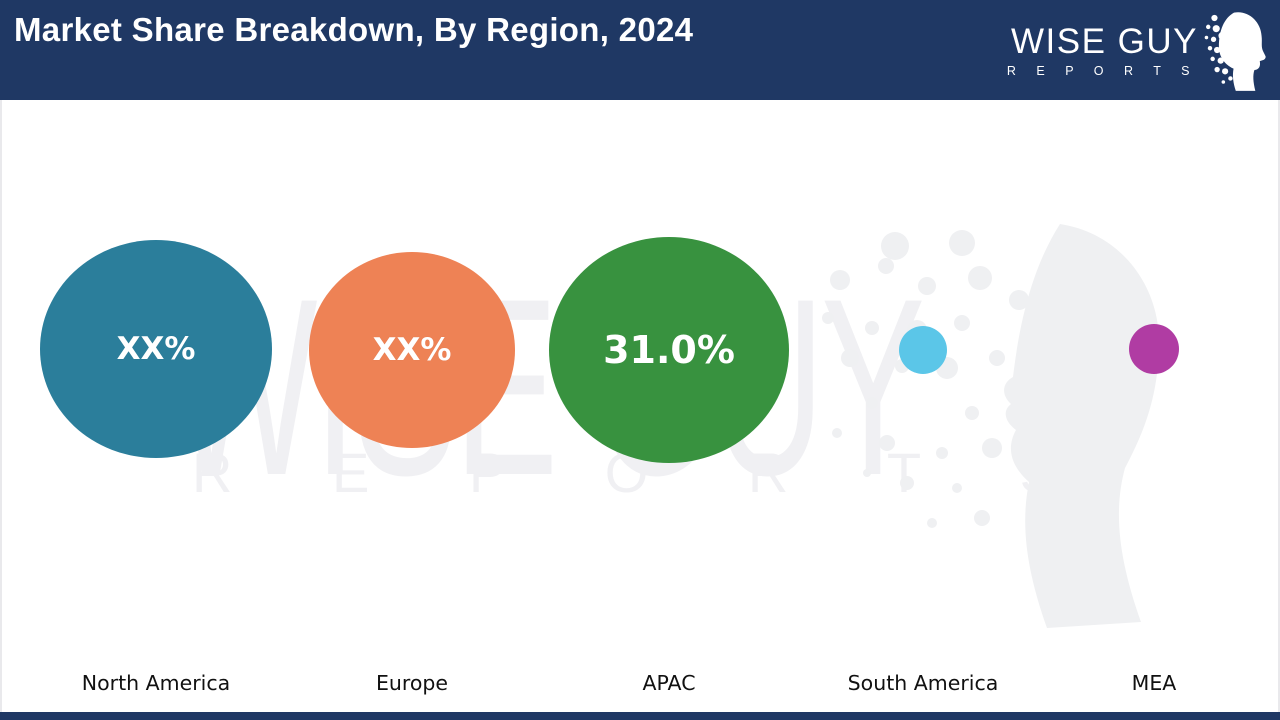 This screenshot has width=1280, height=720. I want to click on region-label-south-america: South America, so click(923, 683).